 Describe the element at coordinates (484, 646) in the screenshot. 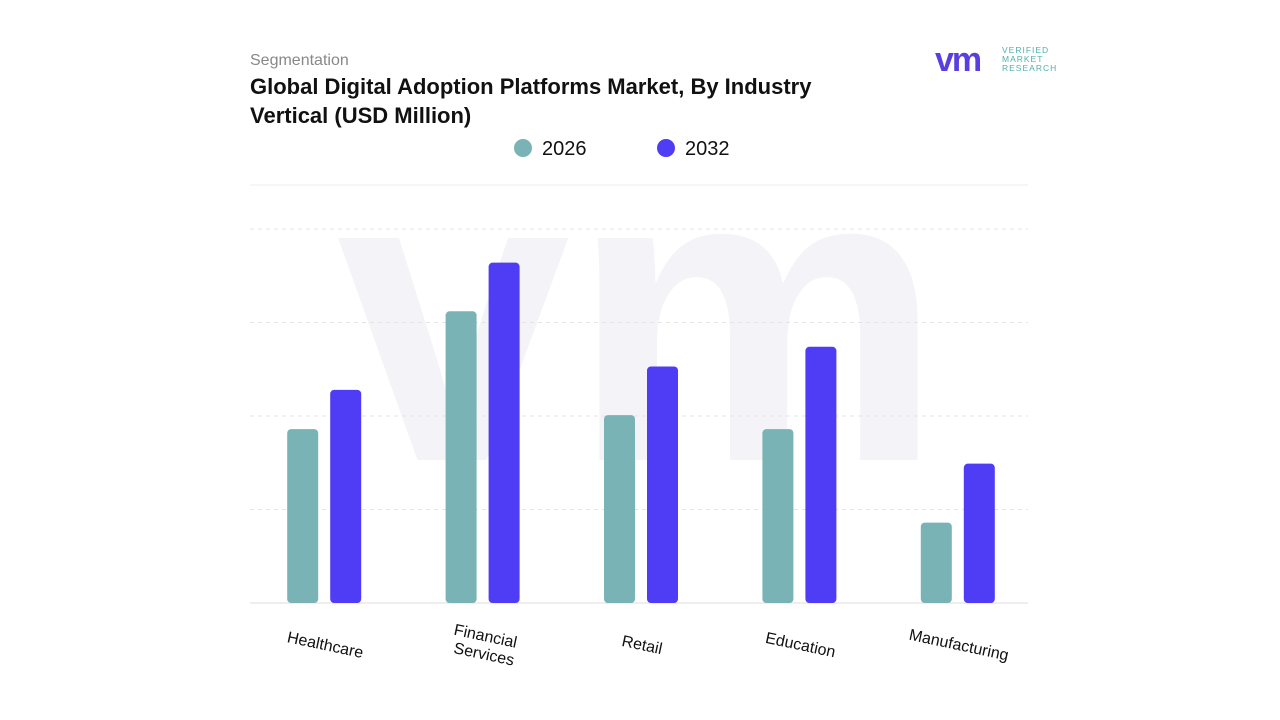

I see `x-tick-label: Financial Services` at that location.